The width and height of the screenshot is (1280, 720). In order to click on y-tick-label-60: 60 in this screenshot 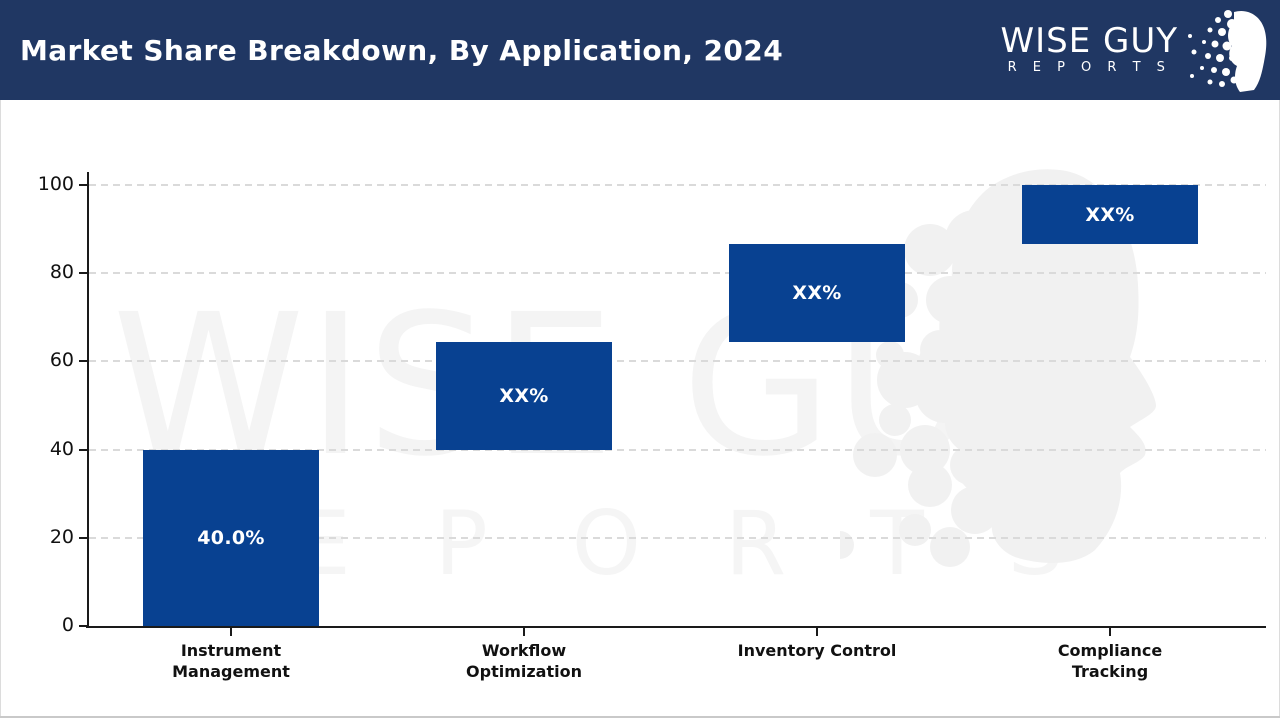, I will do `click(61, 360)`.